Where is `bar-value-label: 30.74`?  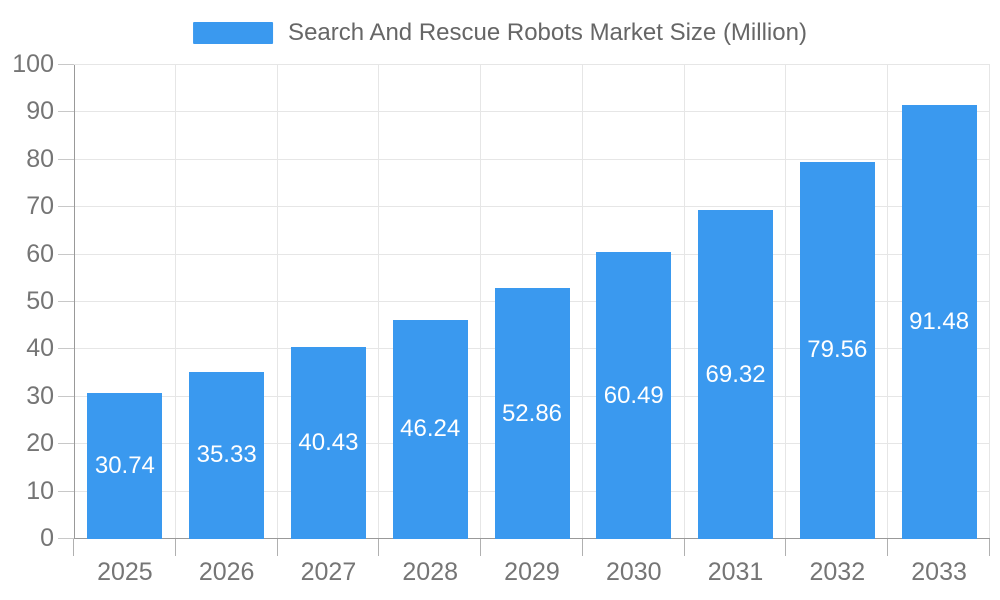 bar-value-label: 30.74 is located at coordinates (124, 466).